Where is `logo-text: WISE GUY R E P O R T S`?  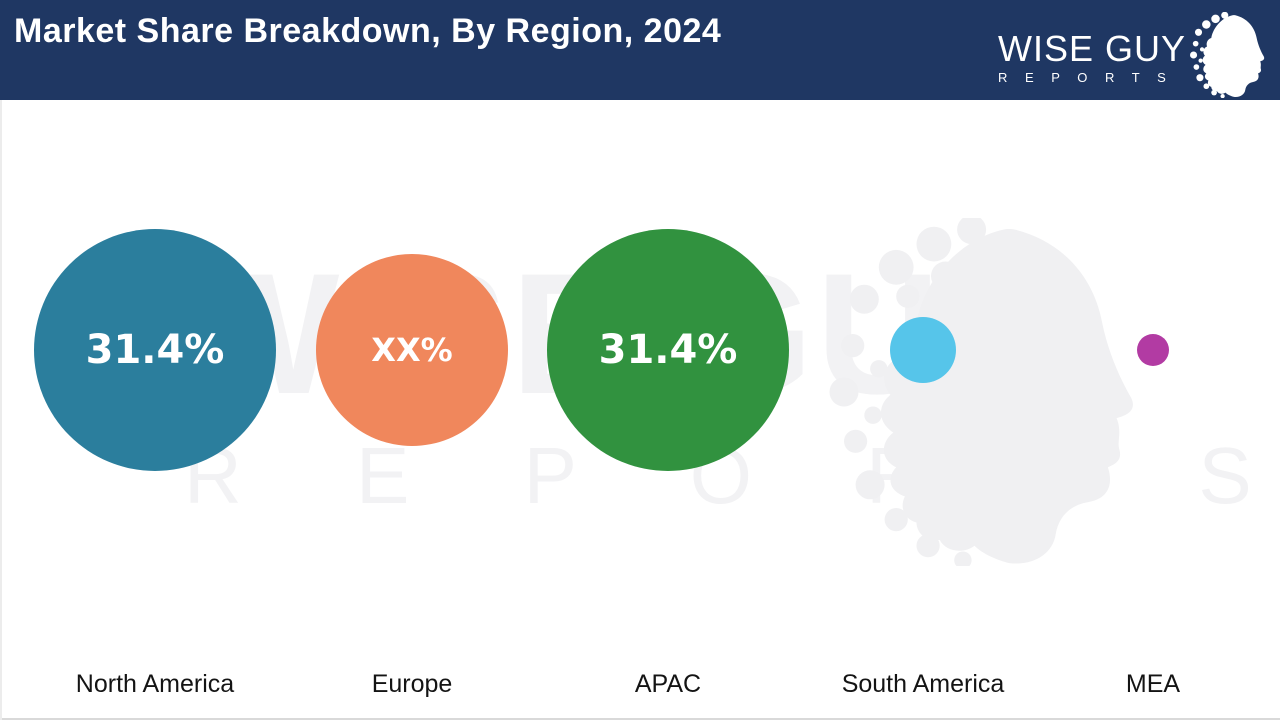
logo-text: WISE GUY R E P O R T S is located at coordinates (1091, 56).